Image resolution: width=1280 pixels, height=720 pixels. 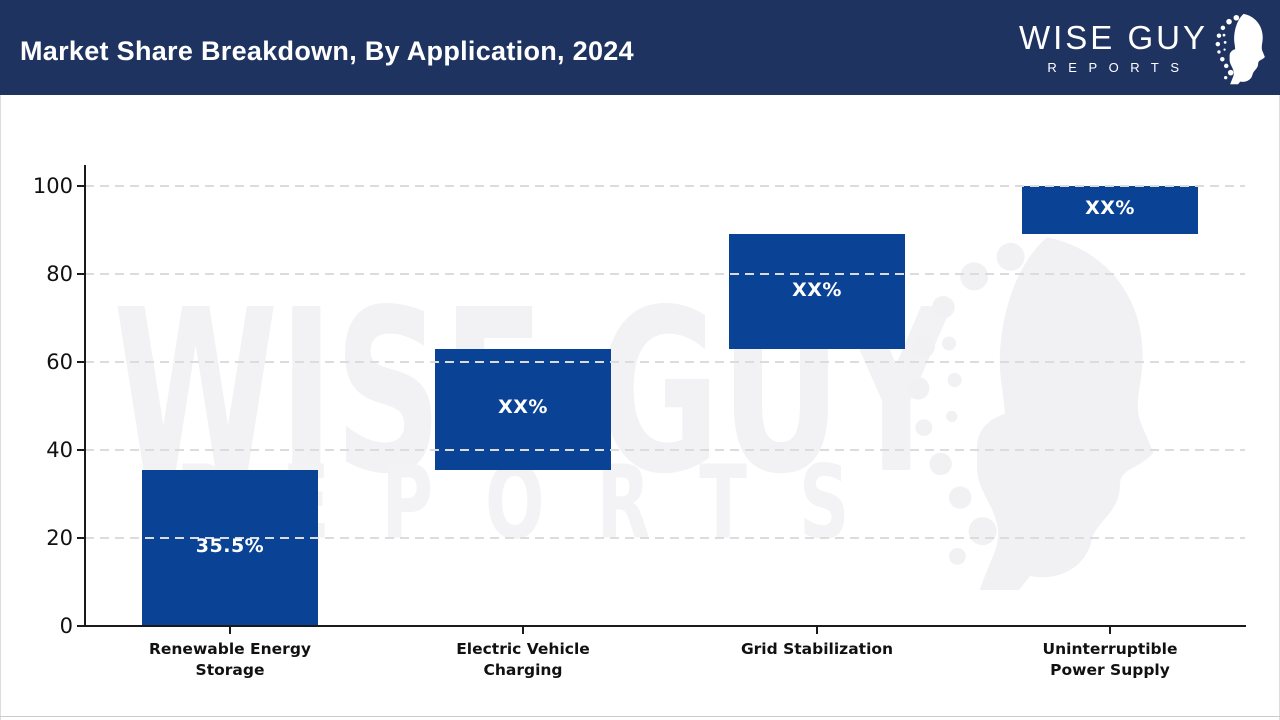 I want to click on y-tick-label: 100, so click(x=52, y=186).